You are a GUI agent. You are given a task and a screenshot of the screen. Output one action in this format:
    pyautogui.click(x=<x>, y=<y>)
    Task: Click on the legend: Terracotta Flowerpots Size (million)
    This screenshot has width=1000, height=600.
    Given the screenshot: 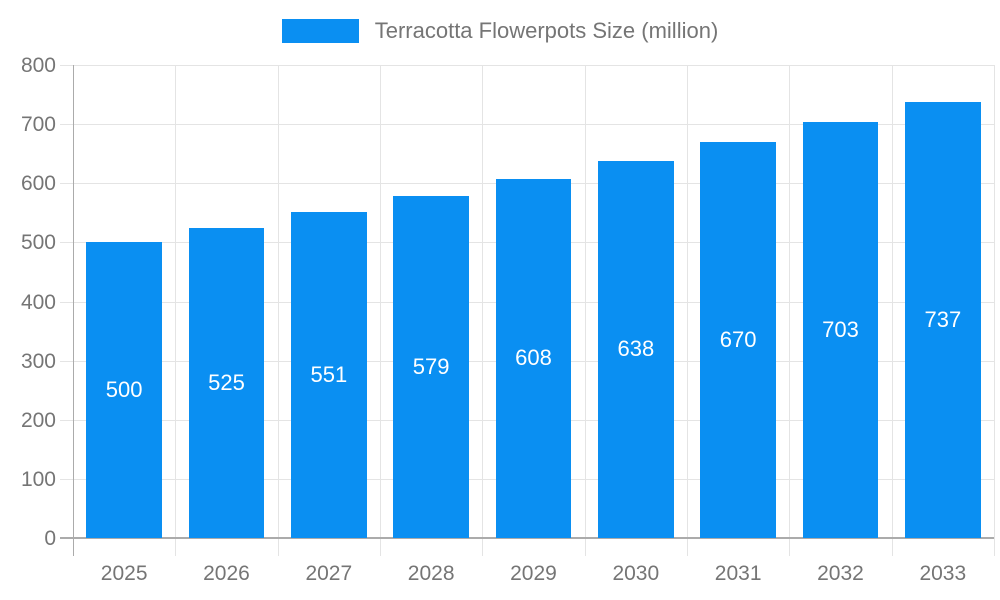 What is the action you would take?
    pyautogui.click(x=500, y=31)
    